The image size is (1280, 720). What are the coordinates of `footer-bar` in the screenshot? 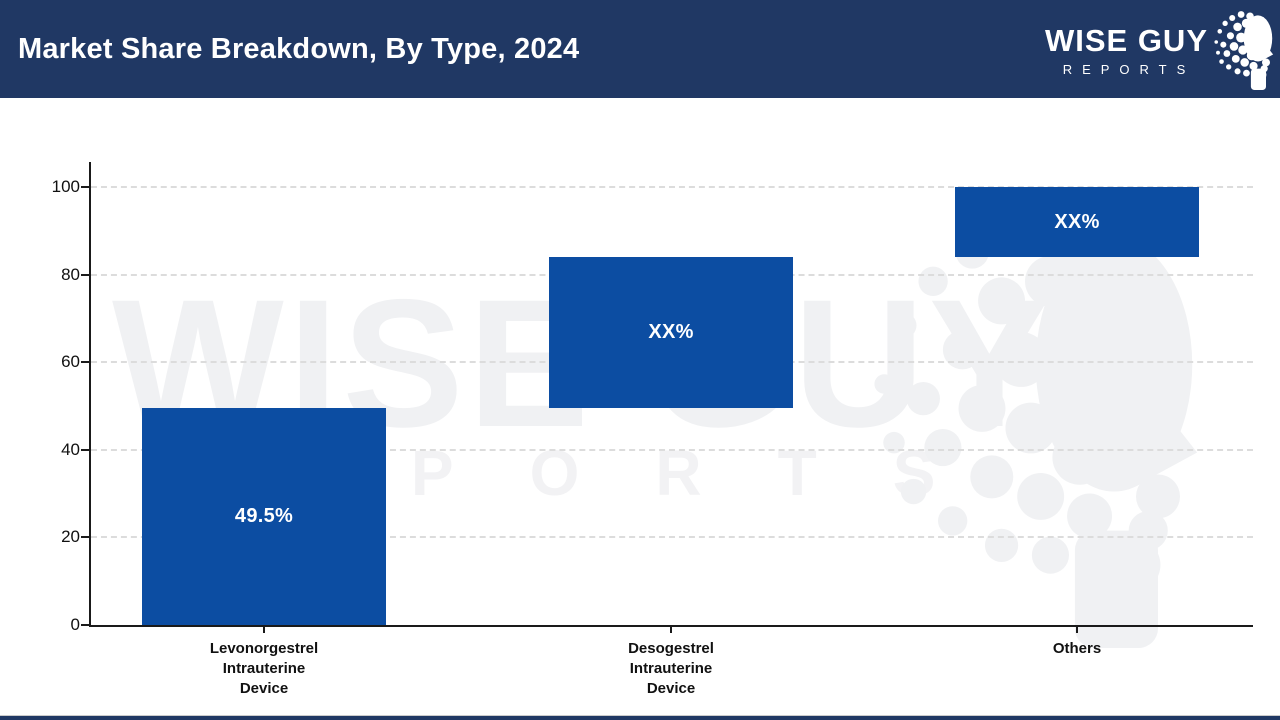 It's located at (640, 718).